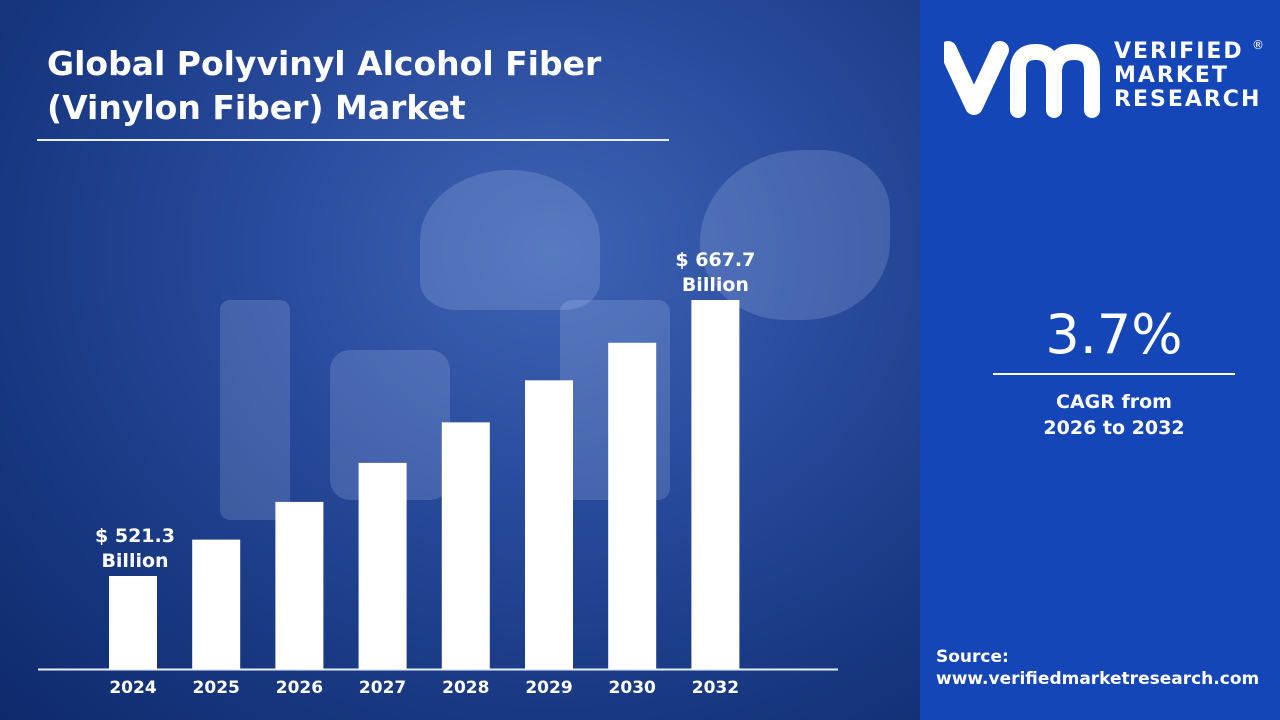 This screenshot has width=1280, height=720. I want to click on brand-line-1: VERIFIED, so click(1179, 51).